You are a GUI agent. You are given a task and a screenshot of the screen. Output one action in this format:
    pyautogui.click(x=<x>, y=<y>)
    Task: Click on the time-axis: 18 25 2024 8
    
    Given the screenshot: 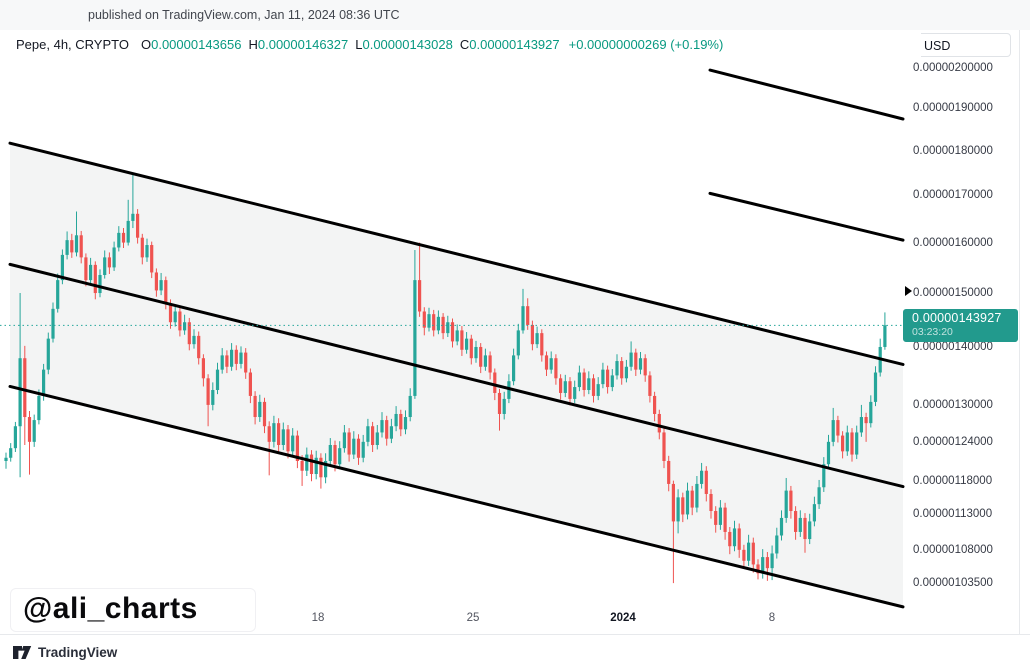 What is the action you would take?
    pyautogui.click(x=452, y=619)
    